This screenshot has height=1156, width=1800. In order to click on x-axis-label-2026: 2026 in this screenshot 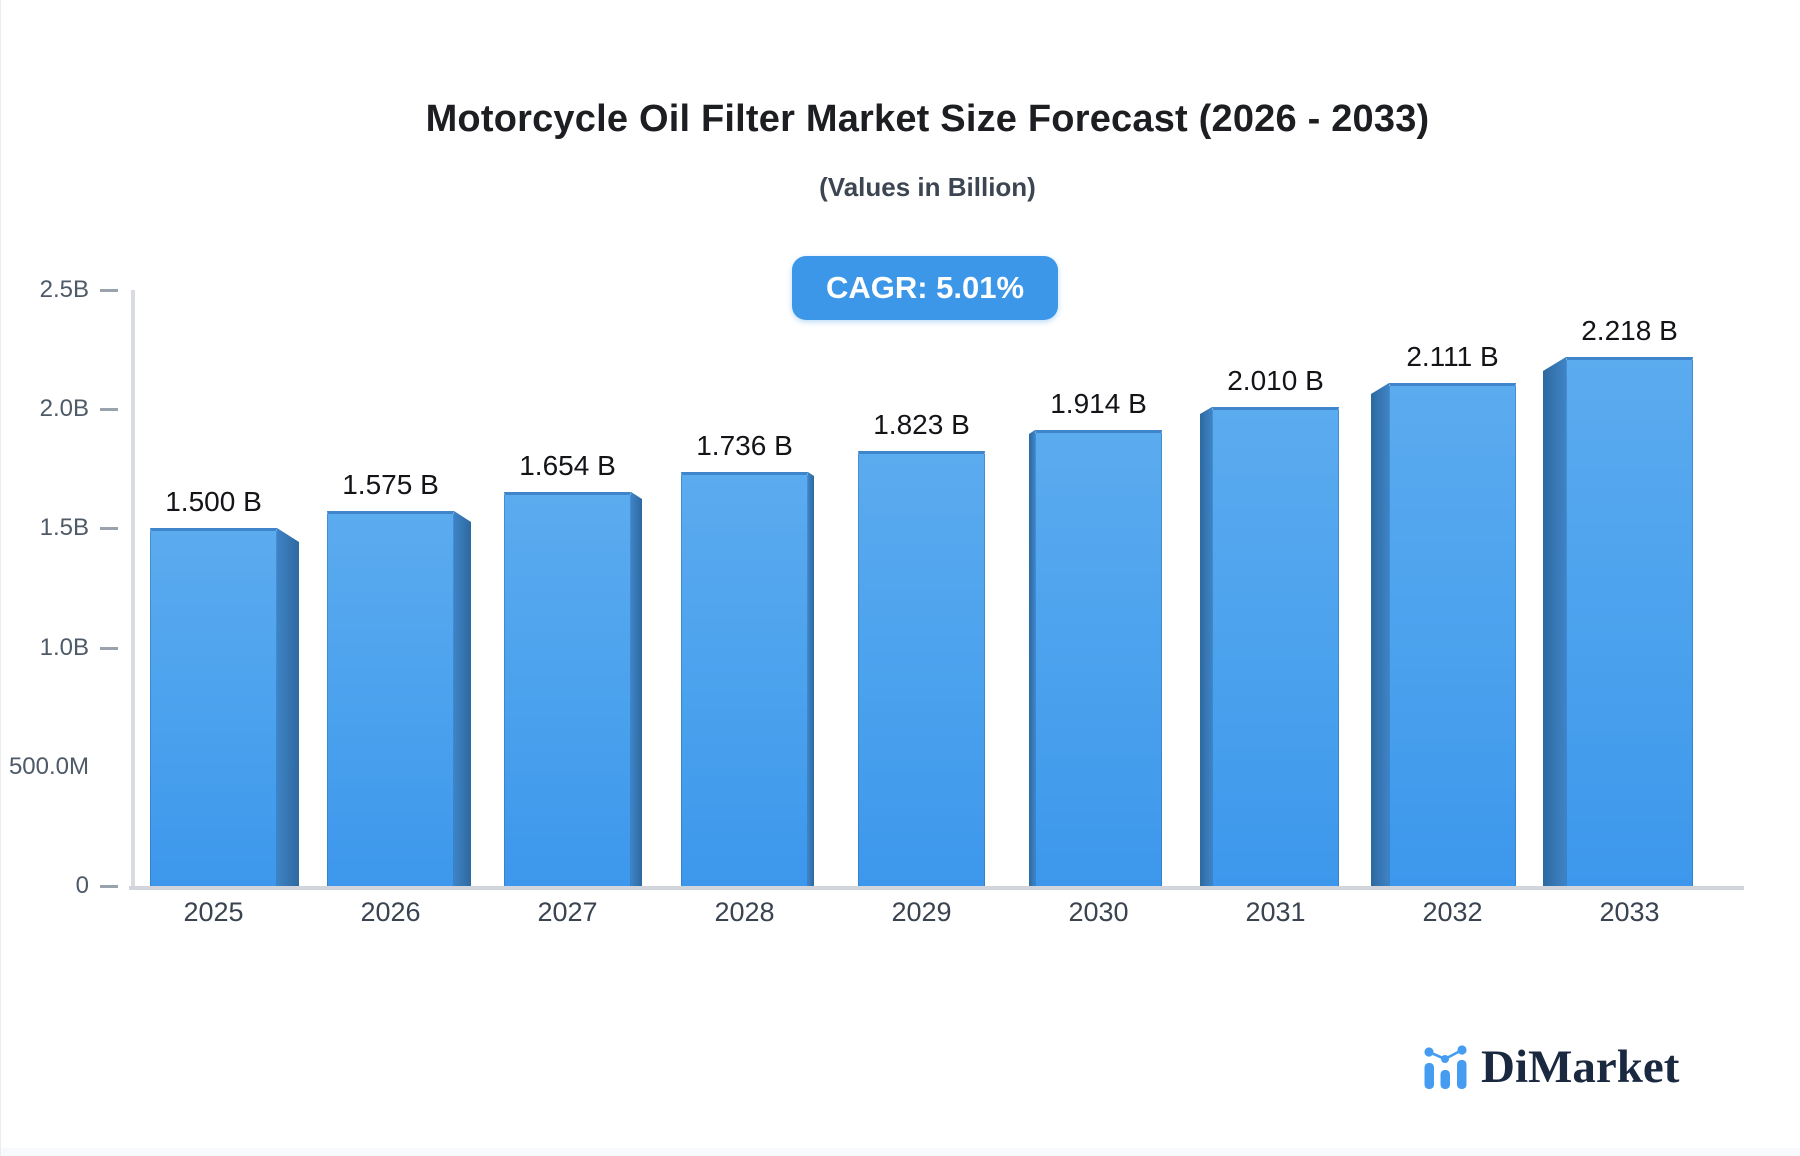, I will do `click(390, 912)`.